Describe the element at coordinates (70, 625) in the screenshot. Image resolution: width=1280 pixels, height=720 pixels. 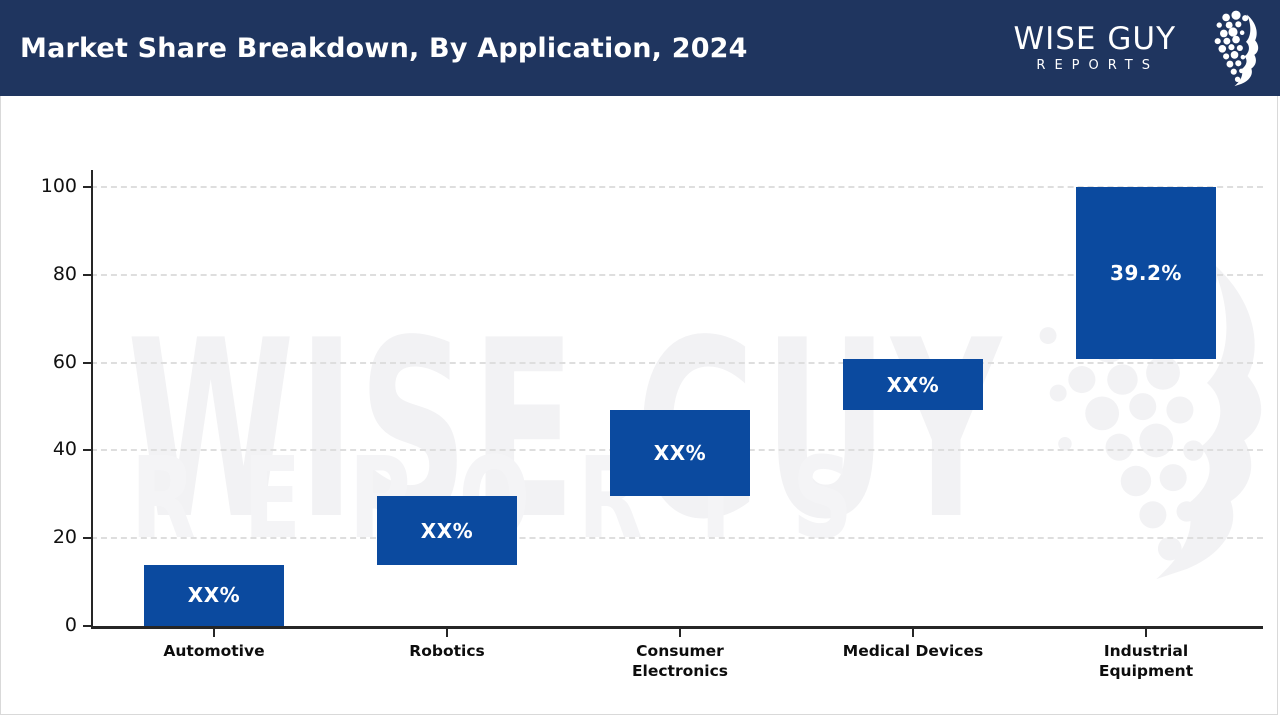
I see `ytick-label: 0` at that location.